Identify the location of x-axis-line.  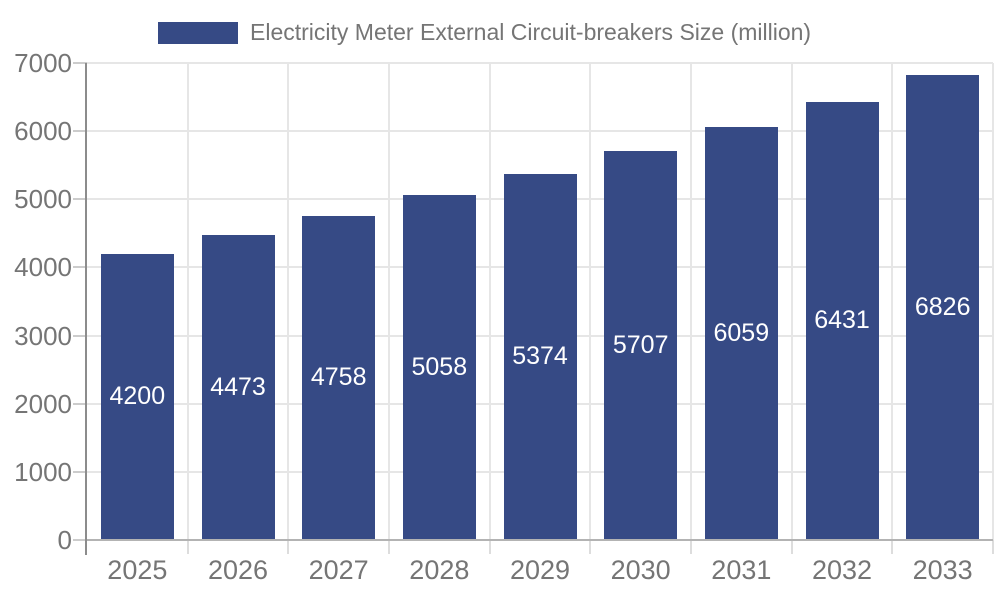
(540, 540).